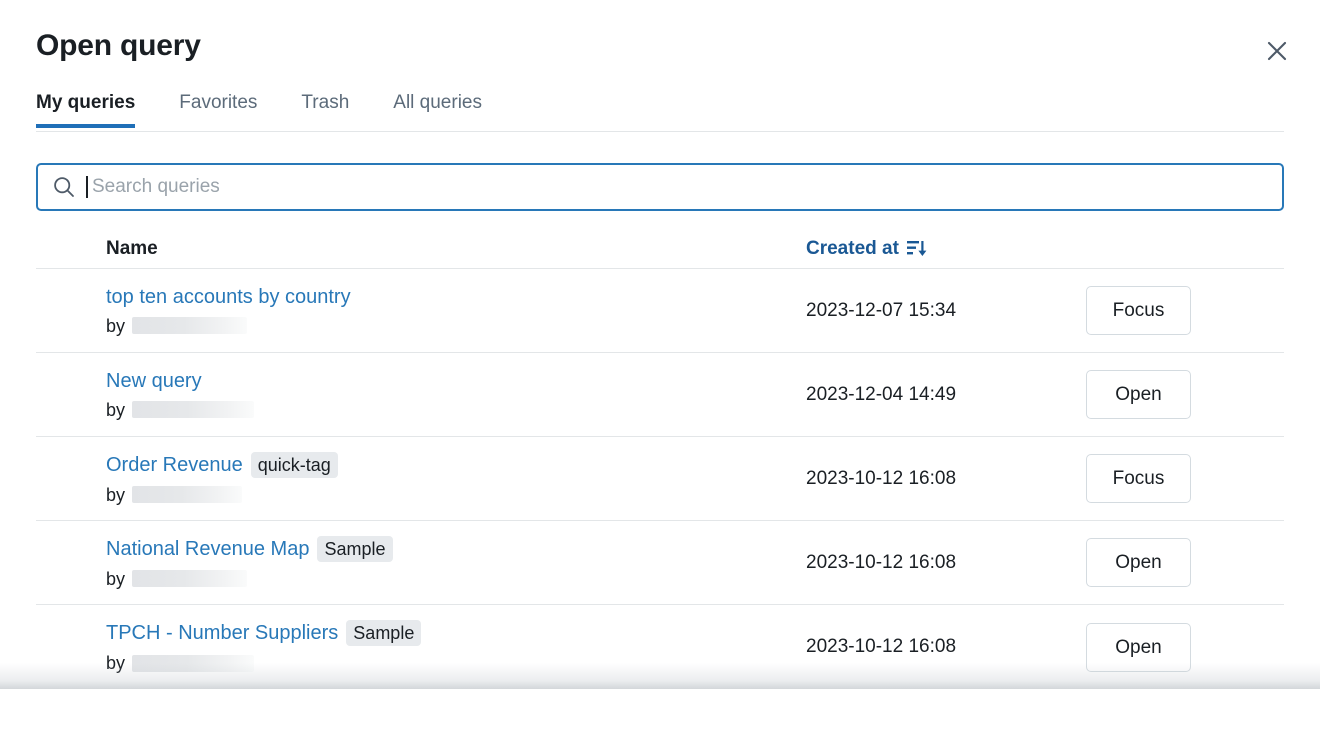 The image size is (1320, 730). I want to click on column-header-name: Name, so click(132, 248).